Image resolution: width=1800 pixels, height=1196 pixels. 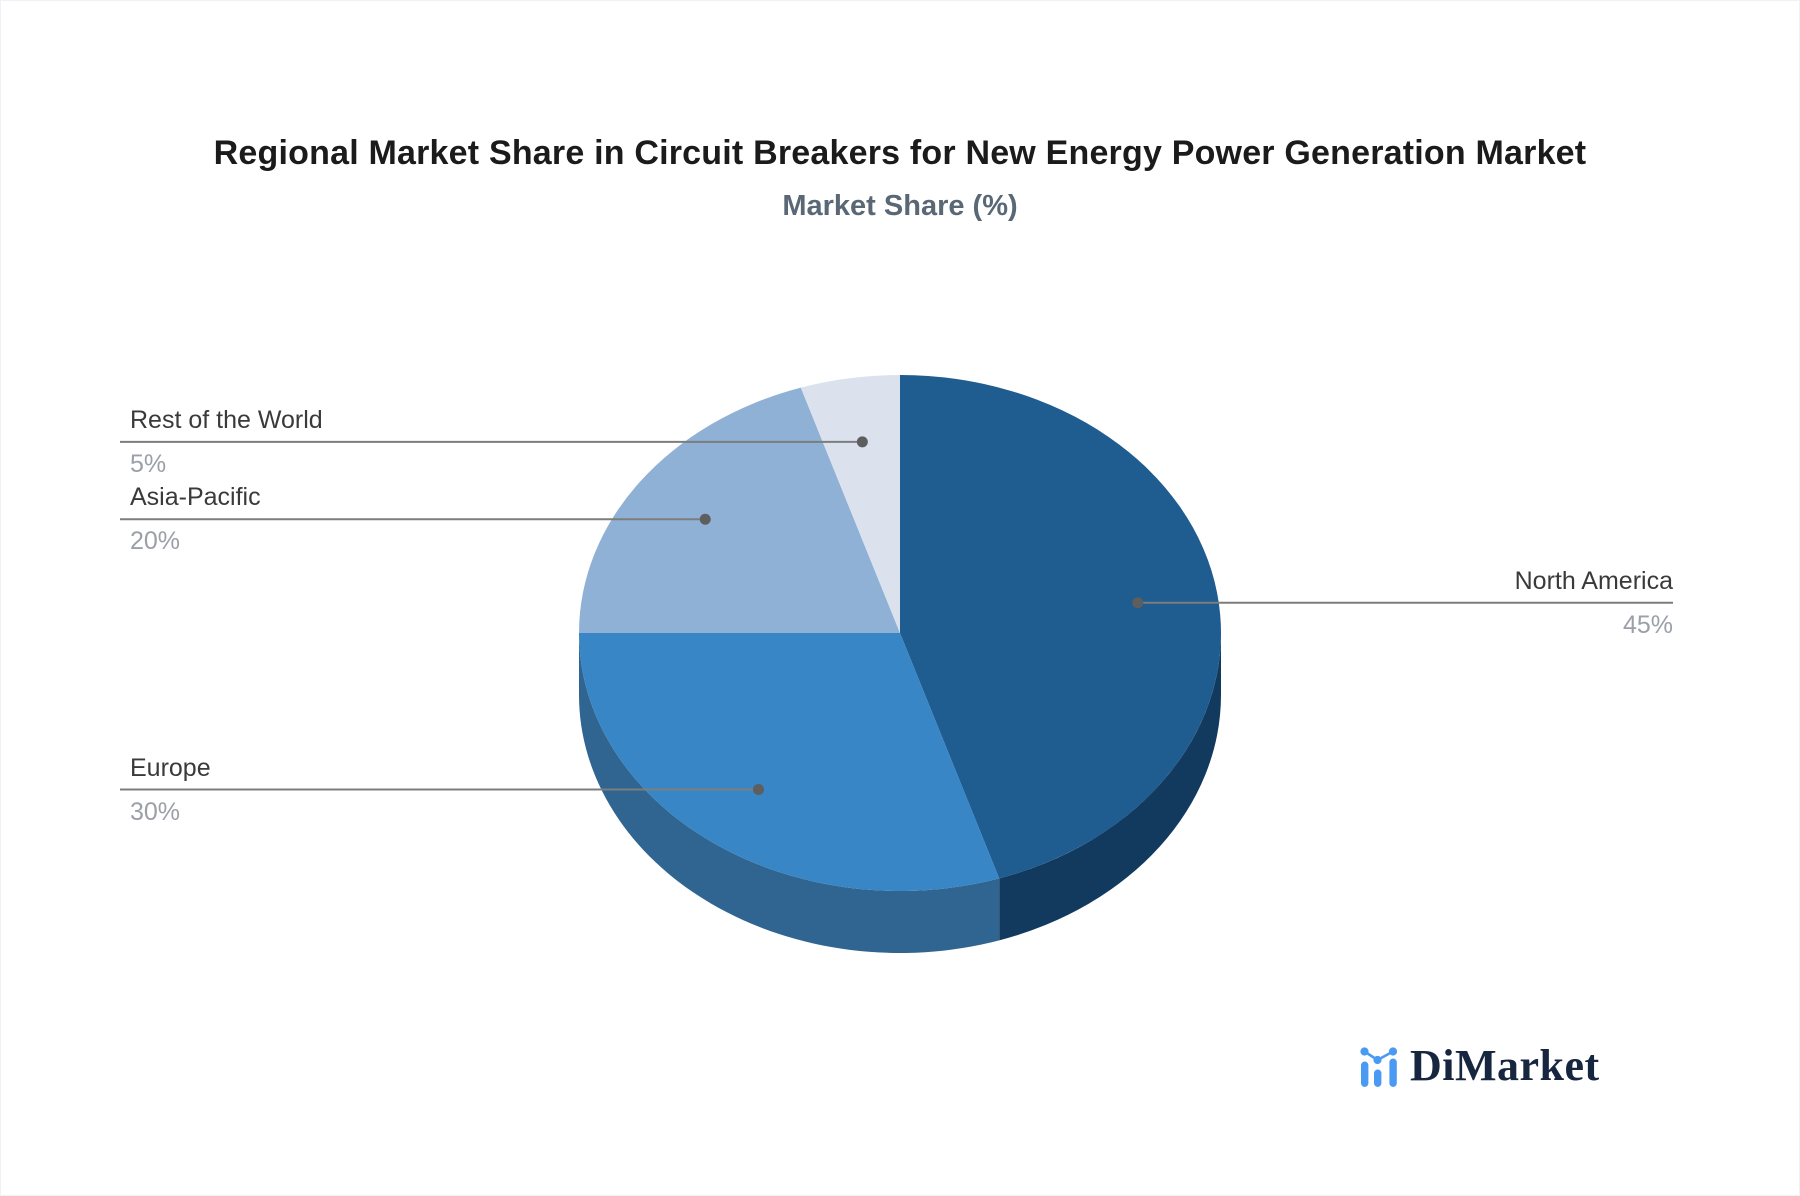 What do you see at coordinates (226, 419) in the screenshot?
I see `slice-label-rest-of-the-world: Rest of the World` at bounding box center [226, 419].